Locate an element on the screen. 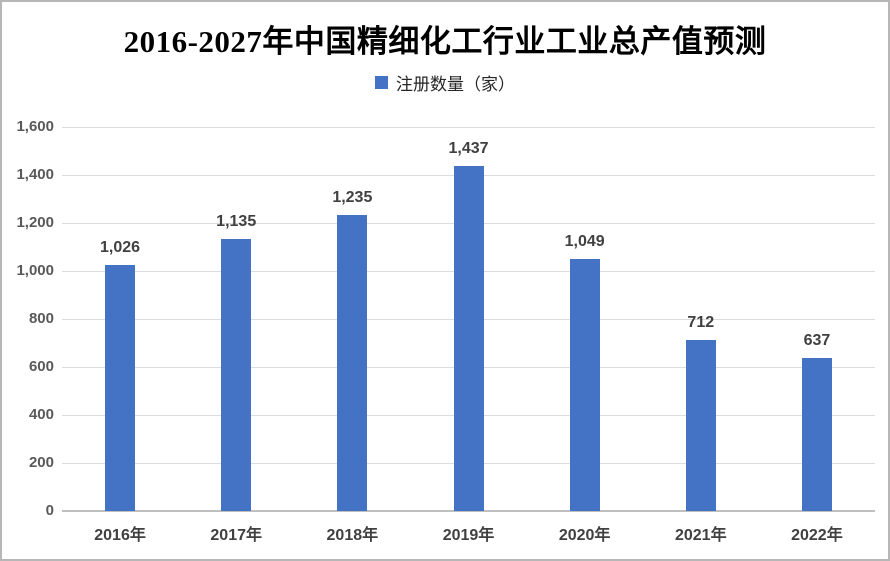 Image resolution: width=890 pixels, height=561 pixels. x-axis-tick-label: 2021年 is located at coordinates (700, 535).